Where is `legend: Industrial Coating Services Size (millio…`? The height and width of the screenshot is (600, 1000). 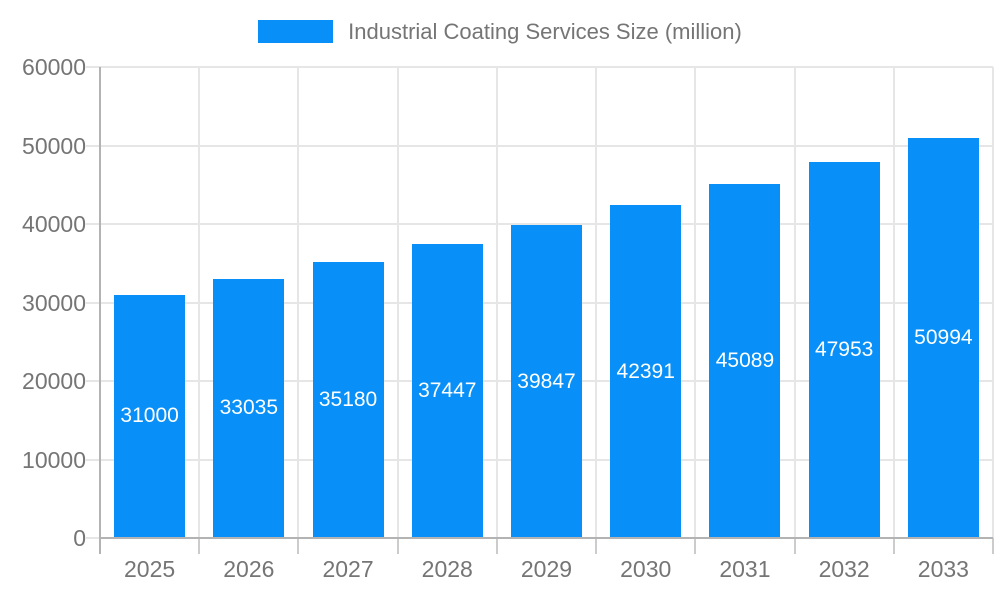 legend: Industrial Coating Services Size (millio… is located at coordinates (500, 31).